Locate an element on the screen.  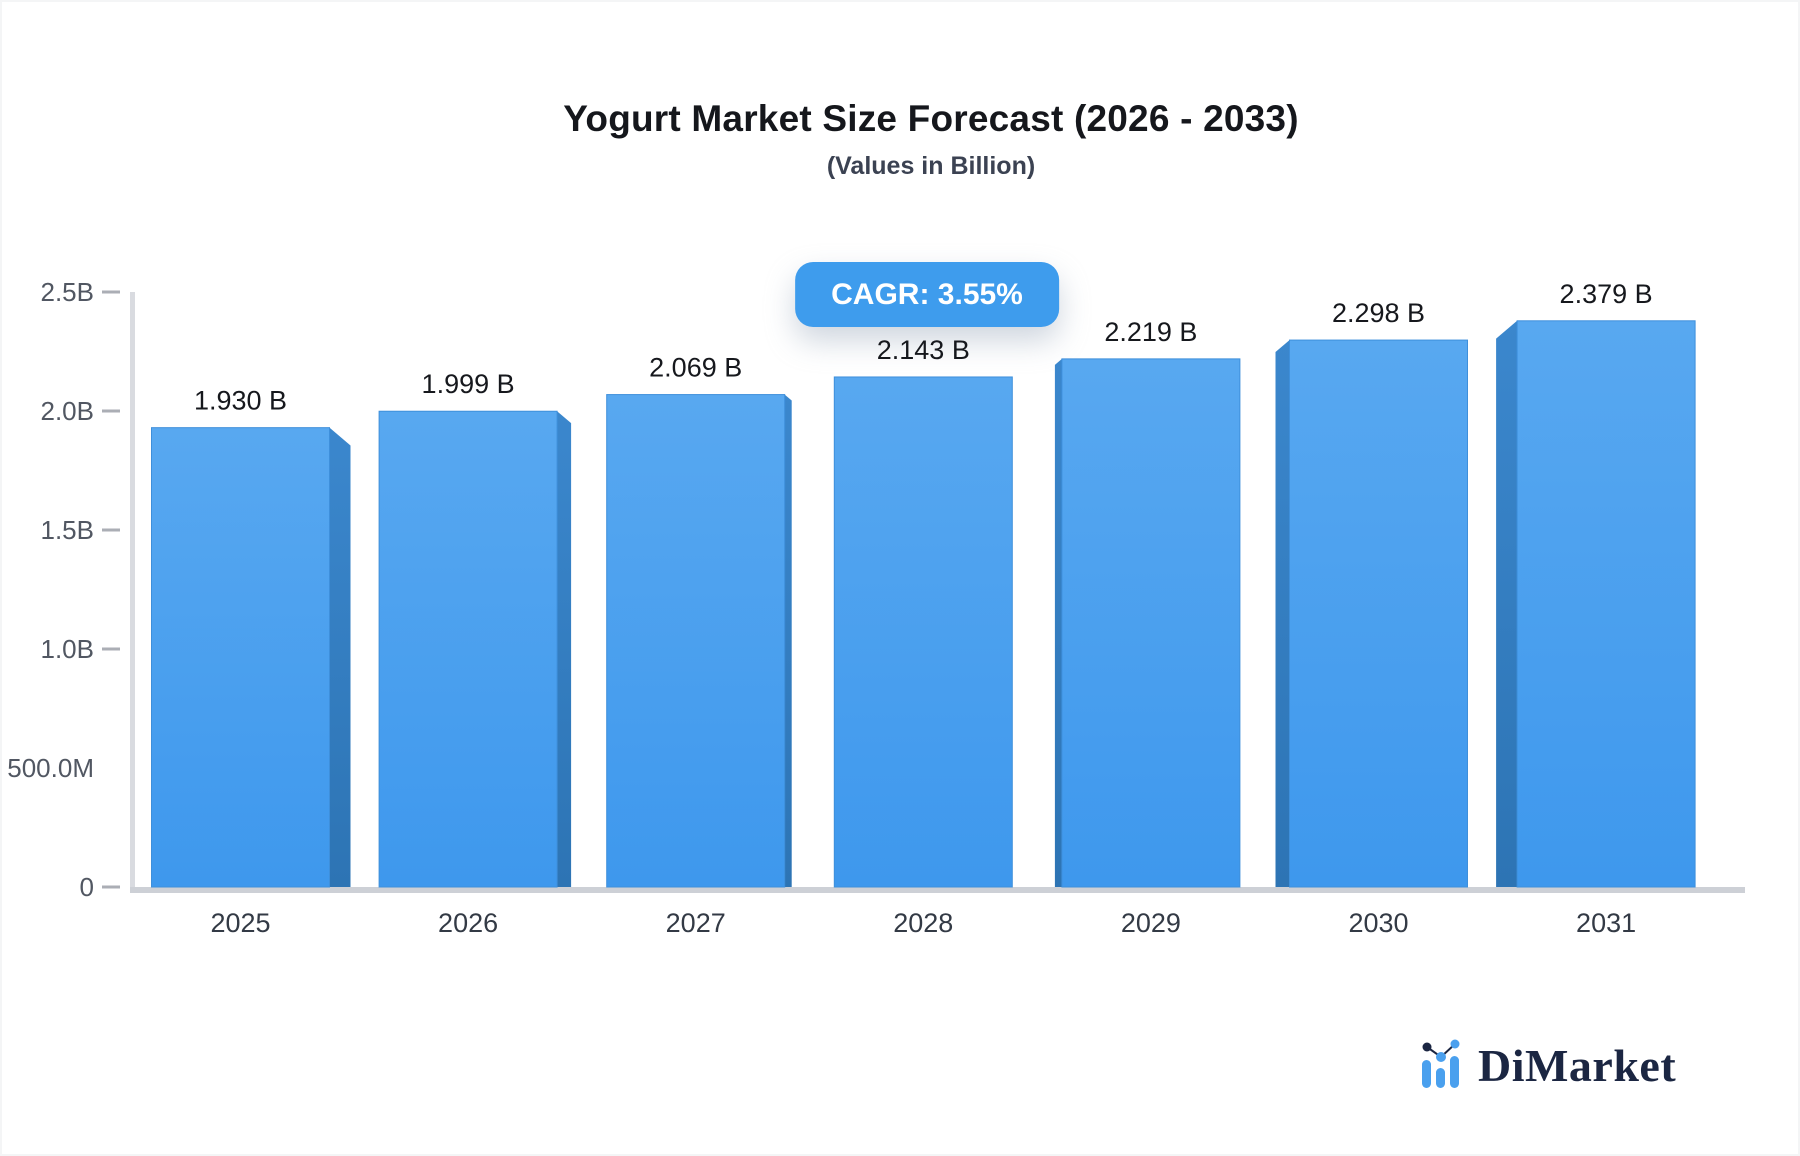
chart-subtitle: (Values in Billion) is located at coordinates (931, 166).